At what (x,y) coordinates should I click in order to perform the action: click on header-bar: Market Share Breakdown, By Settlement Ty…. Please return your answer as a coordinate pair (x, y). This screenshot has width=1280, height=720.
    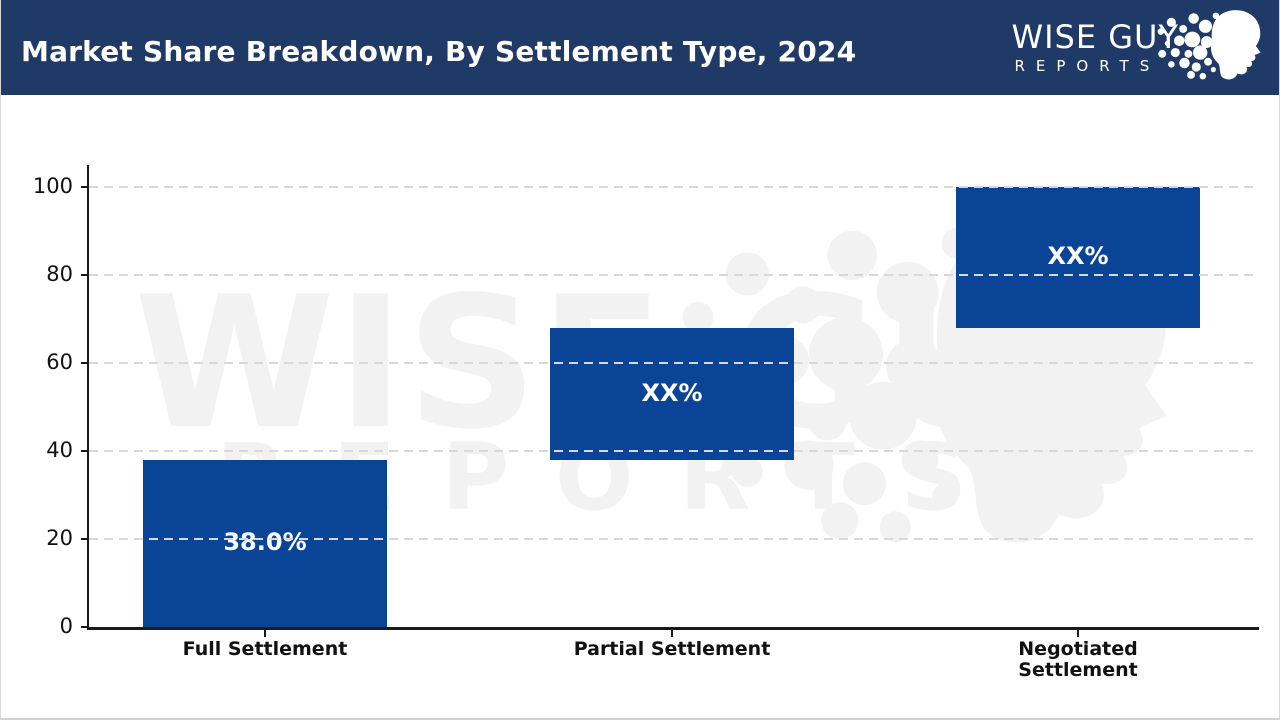
    Looking at the image, I should click on (640, 47).